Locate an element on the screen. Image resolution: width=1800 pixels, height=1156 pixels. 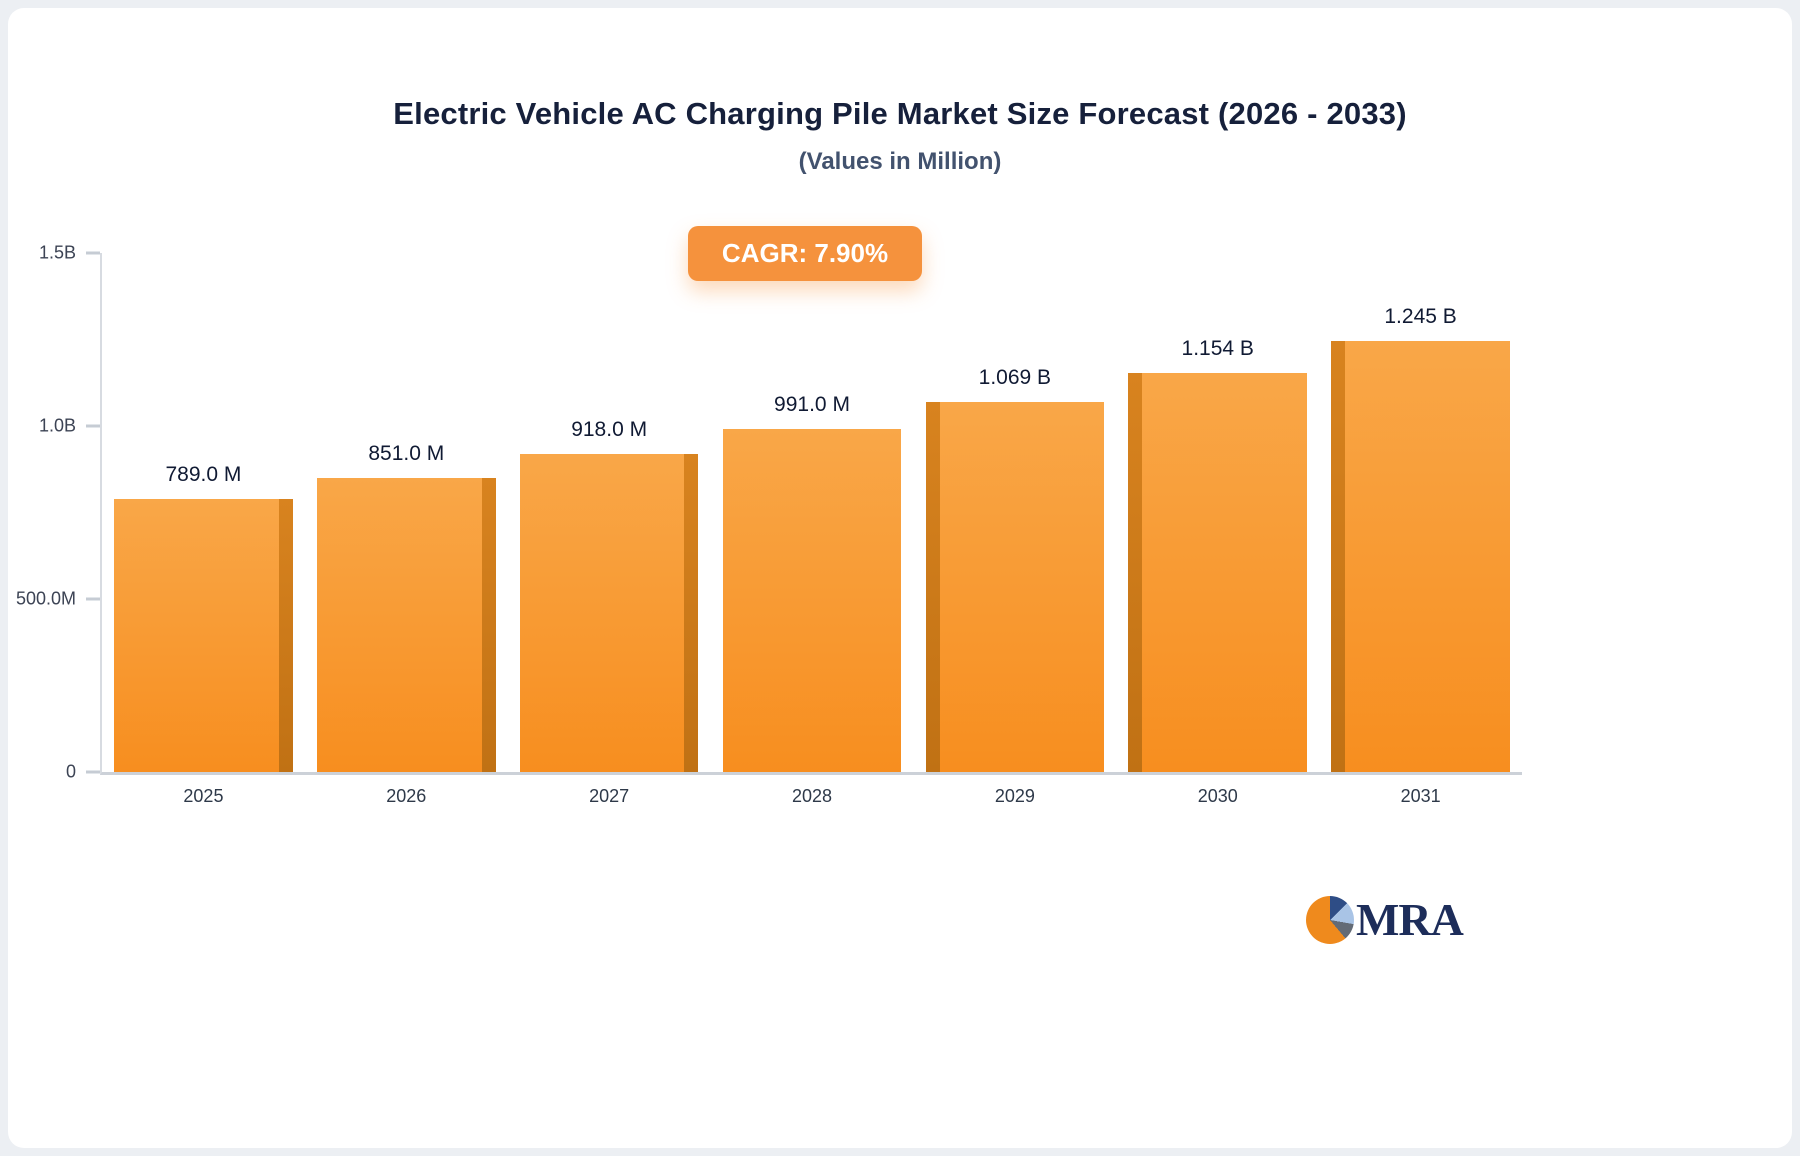
brand-logo-text: MRA is located at coordinates (1410, 919).